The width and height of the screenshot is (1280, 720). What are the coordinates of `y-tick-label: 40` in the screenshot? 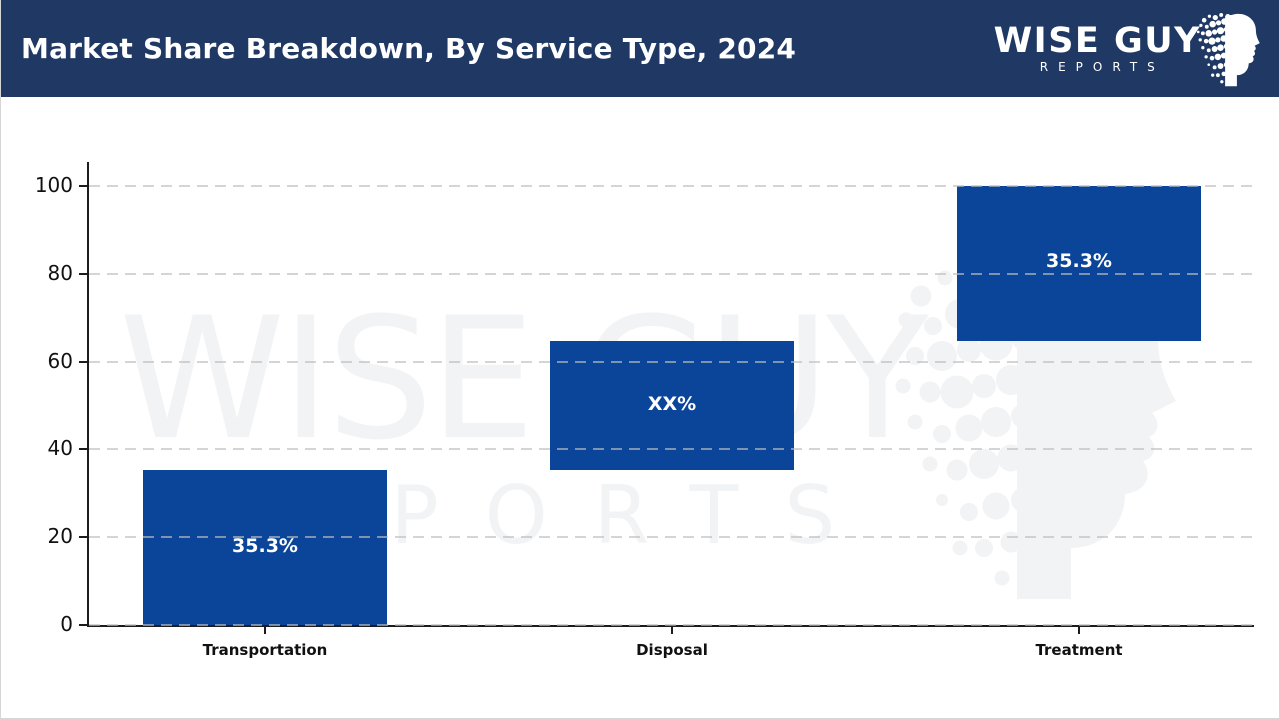 It's located at (60, 448).